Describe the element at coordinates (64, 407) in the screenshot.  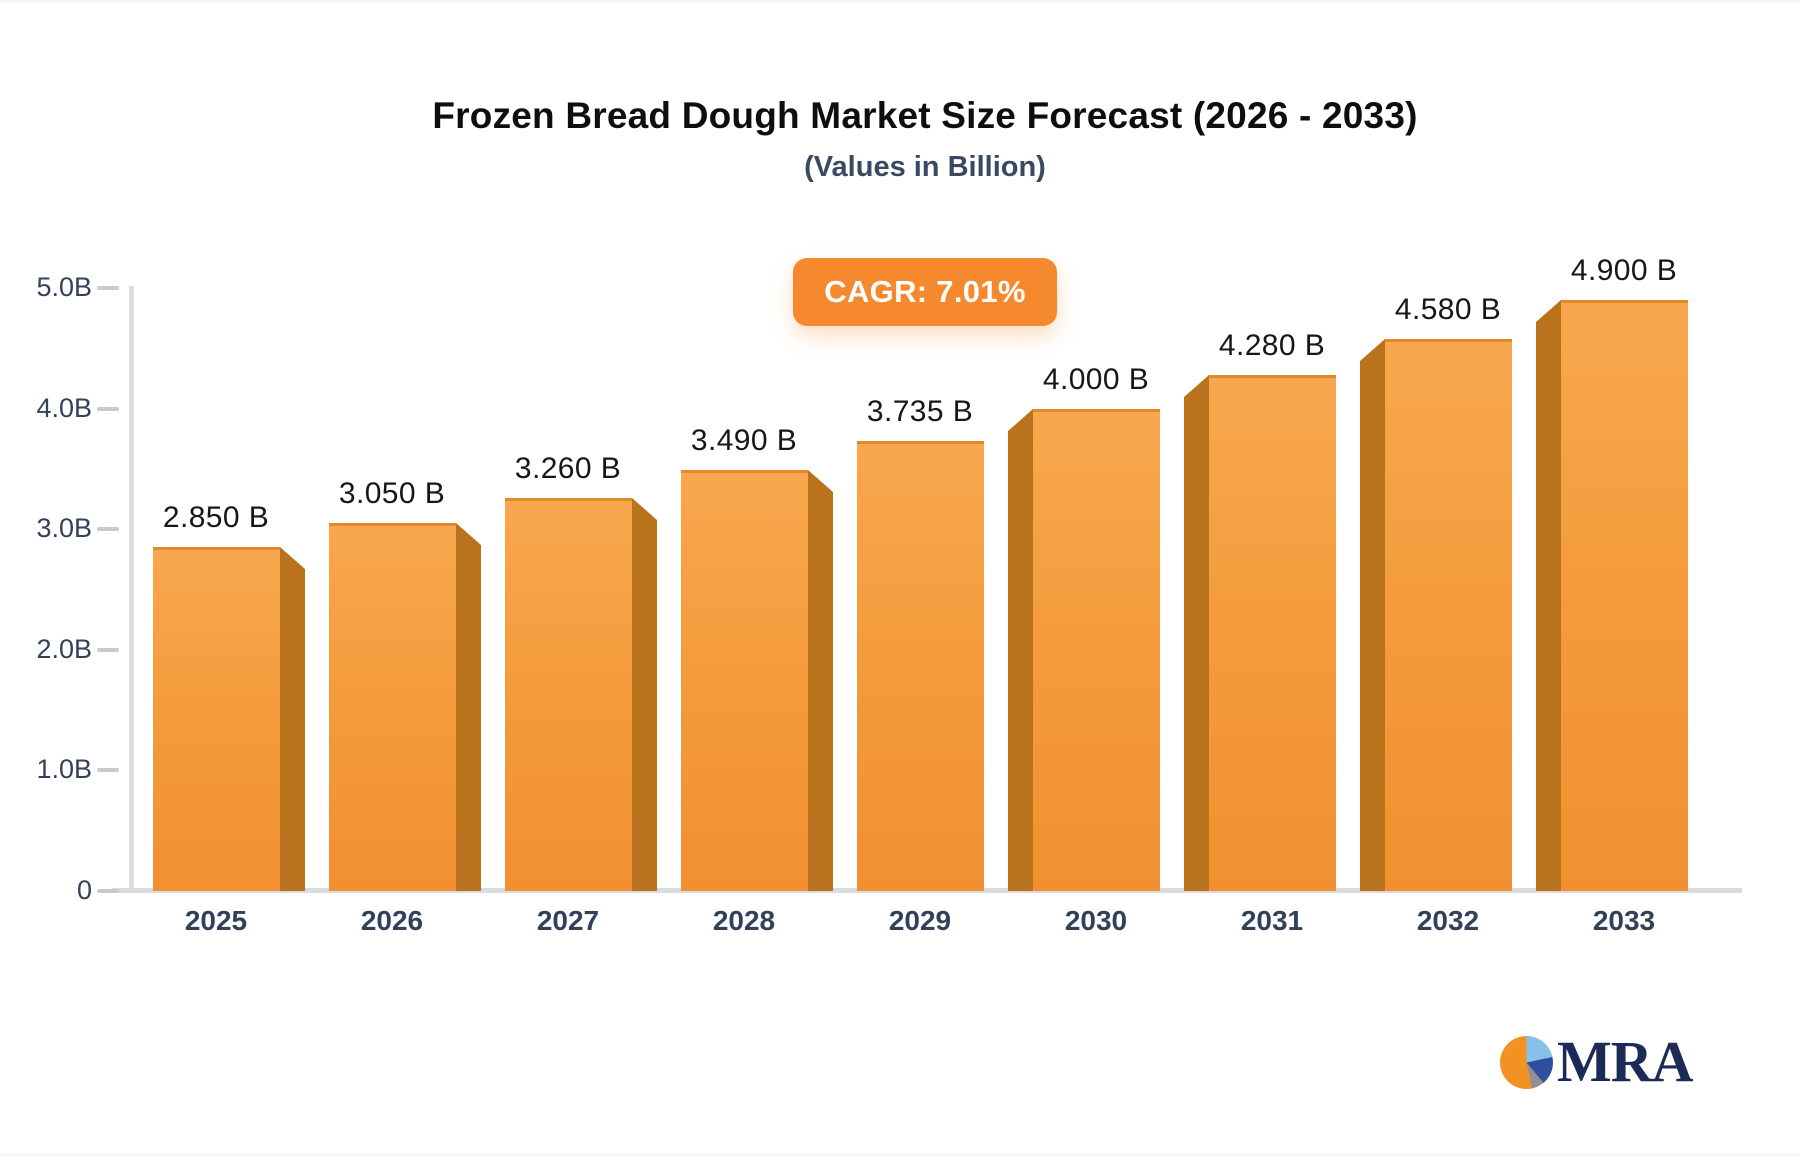
I see `y-tick-label: 4.0B` at that location.